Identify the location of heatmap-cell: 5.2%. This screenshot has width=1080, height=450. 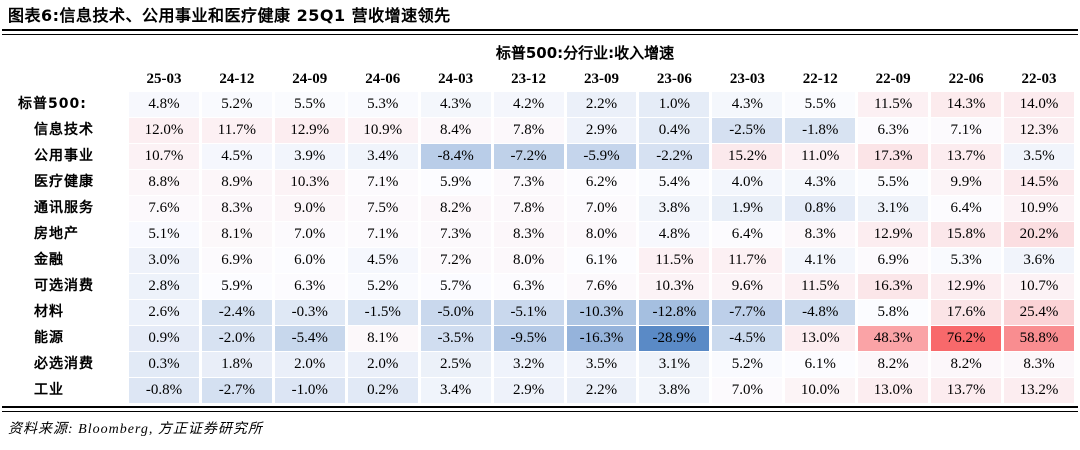
(747, 364).